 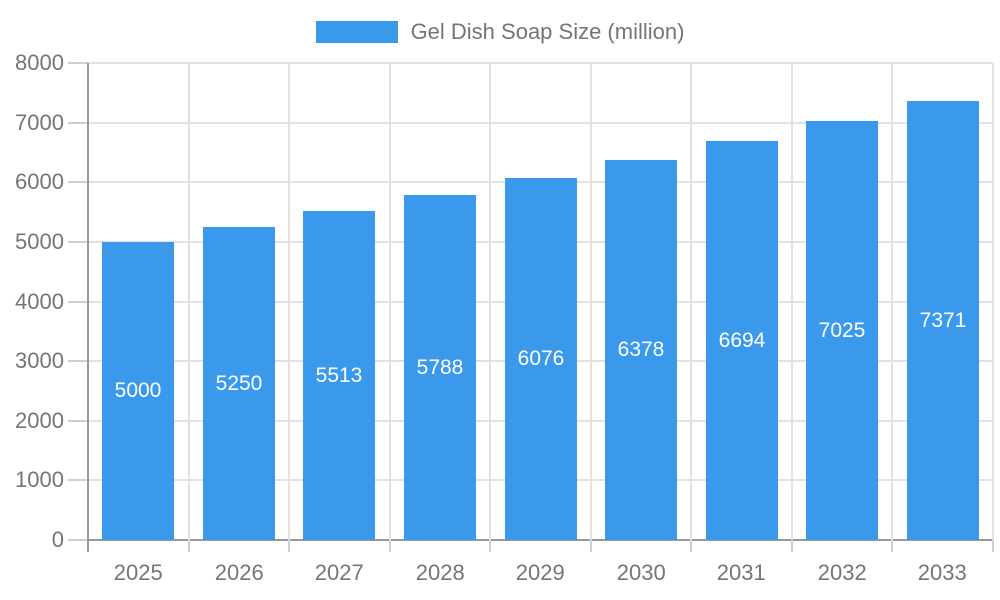 I want to click on legend-swatch-icon, so click(x=356, y=32).